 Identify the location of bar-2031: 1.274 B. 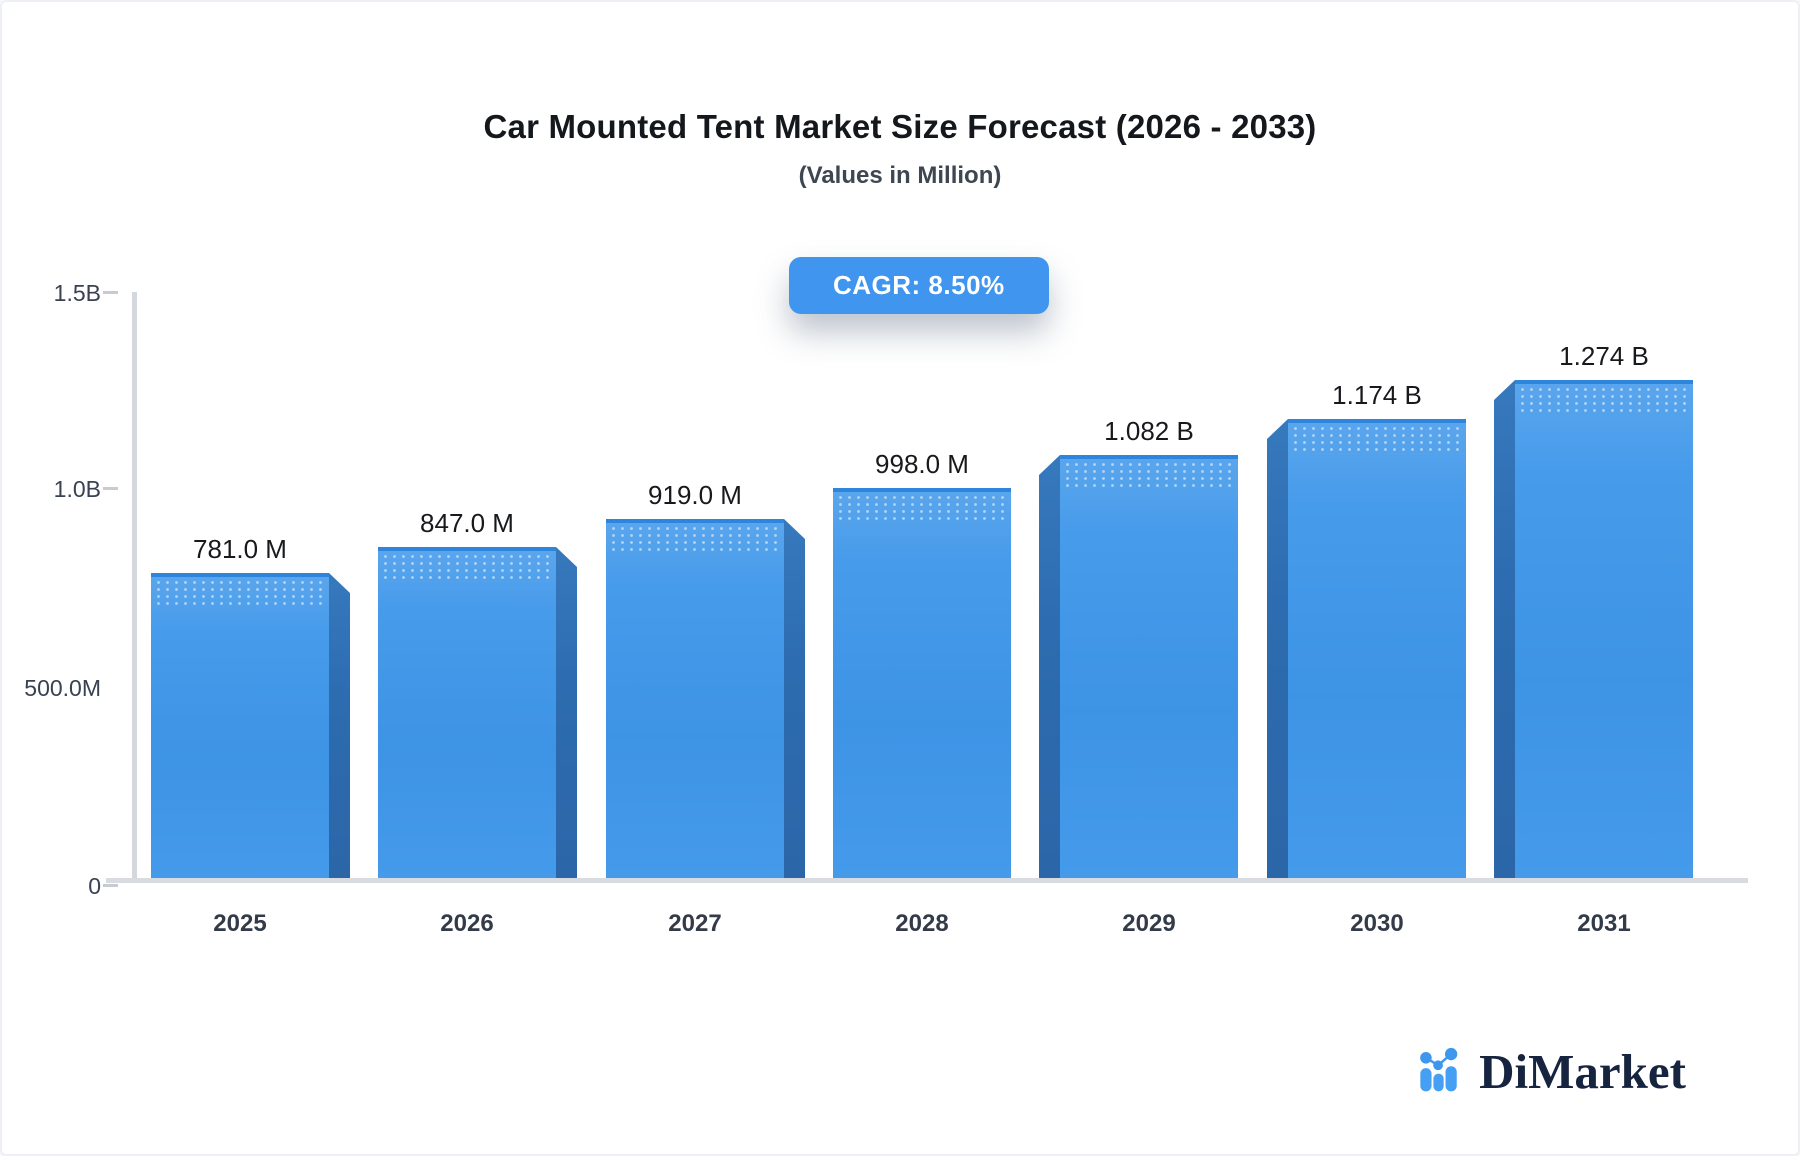
(1593, 609).